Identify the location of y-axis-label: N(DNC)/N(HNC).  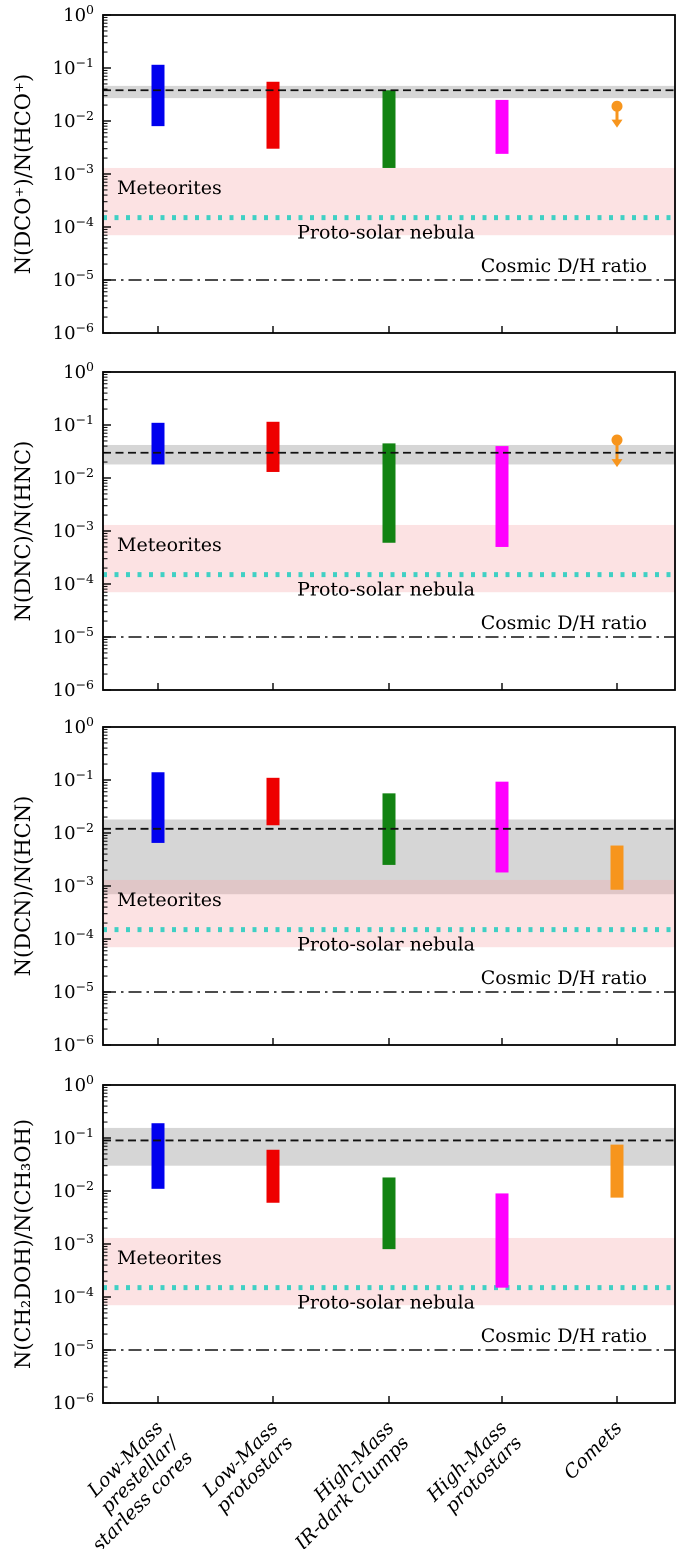
(23, 531).